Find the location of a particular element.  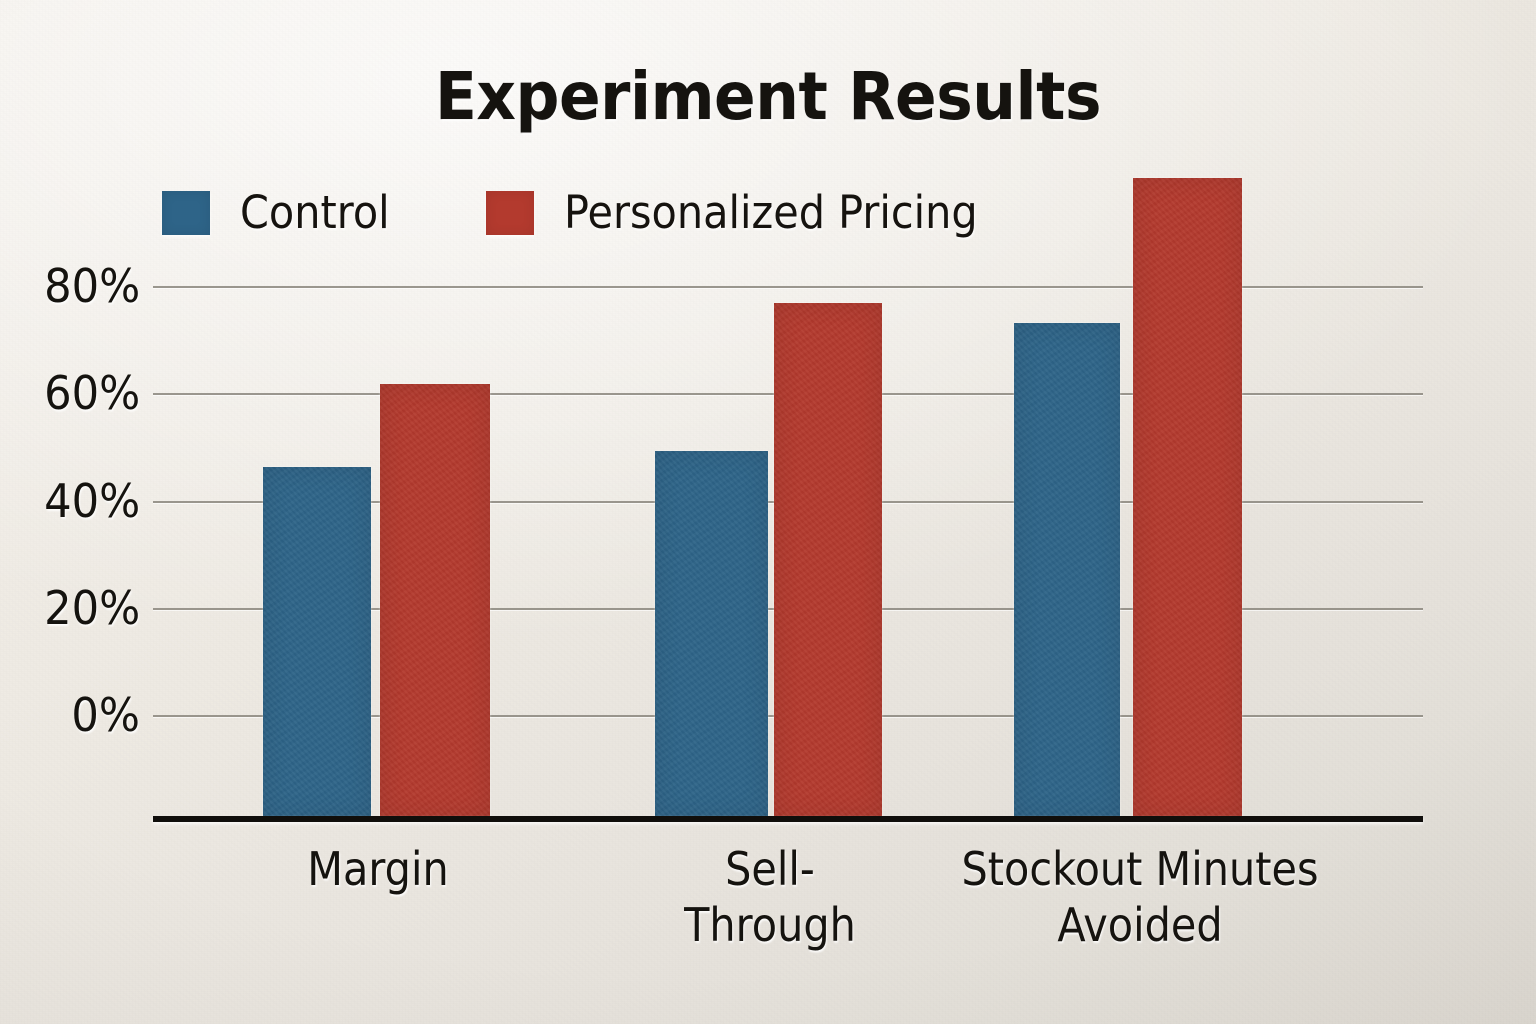

x-axis-label-stockout-minutes-avoided-line1: Stockout Minutes is located at coordinates (1140, 869).